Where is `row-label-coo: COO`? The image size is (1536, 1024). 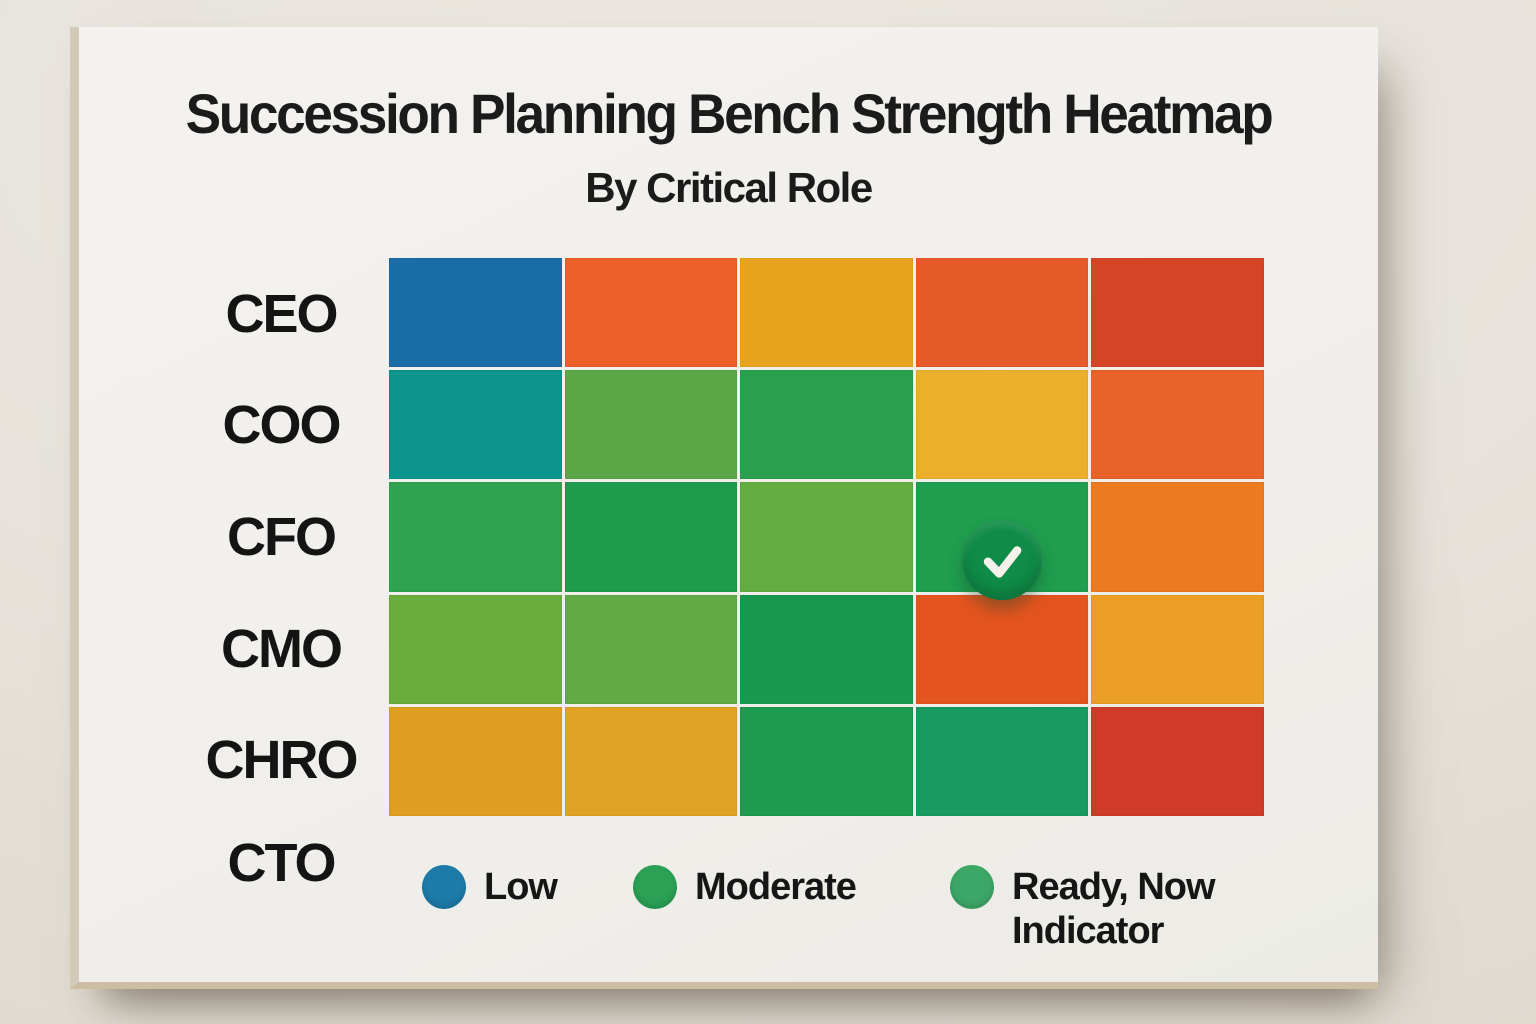
row-label-coo: COO is located at coordinates (281, 425).